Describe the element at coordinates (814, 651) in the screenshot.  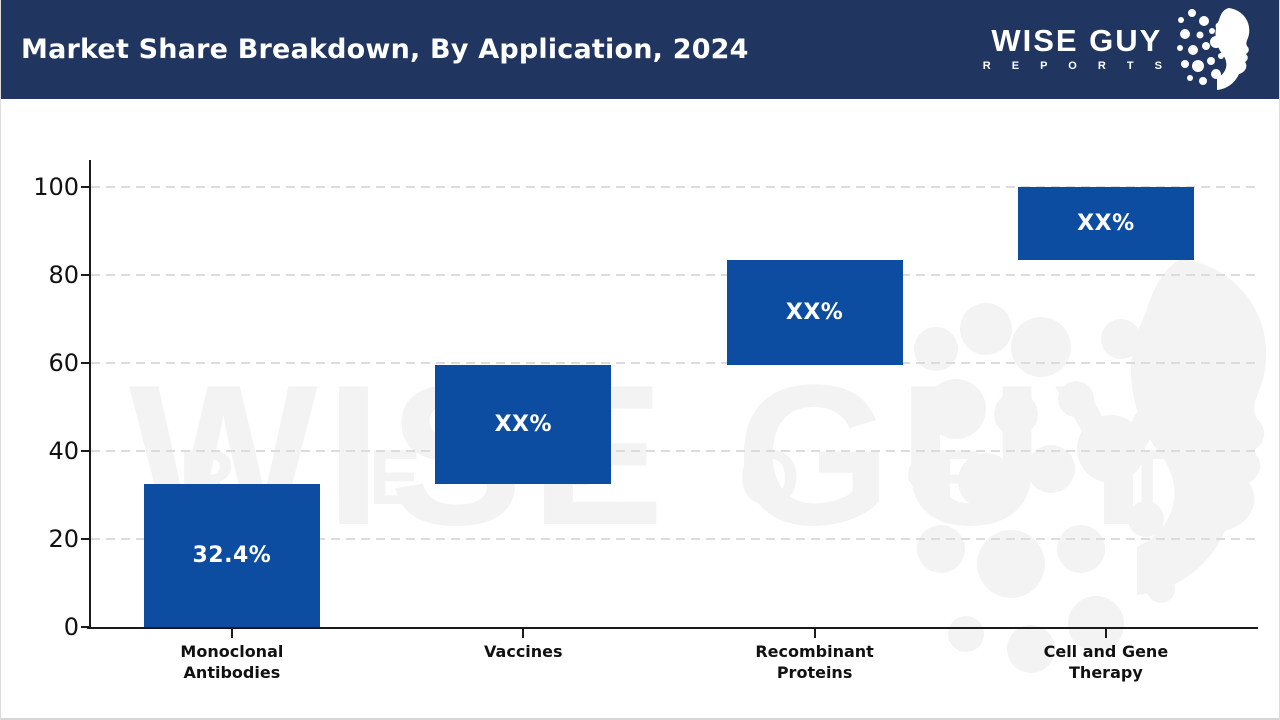
I see `x-category-label-line: Recombinant` at that location.